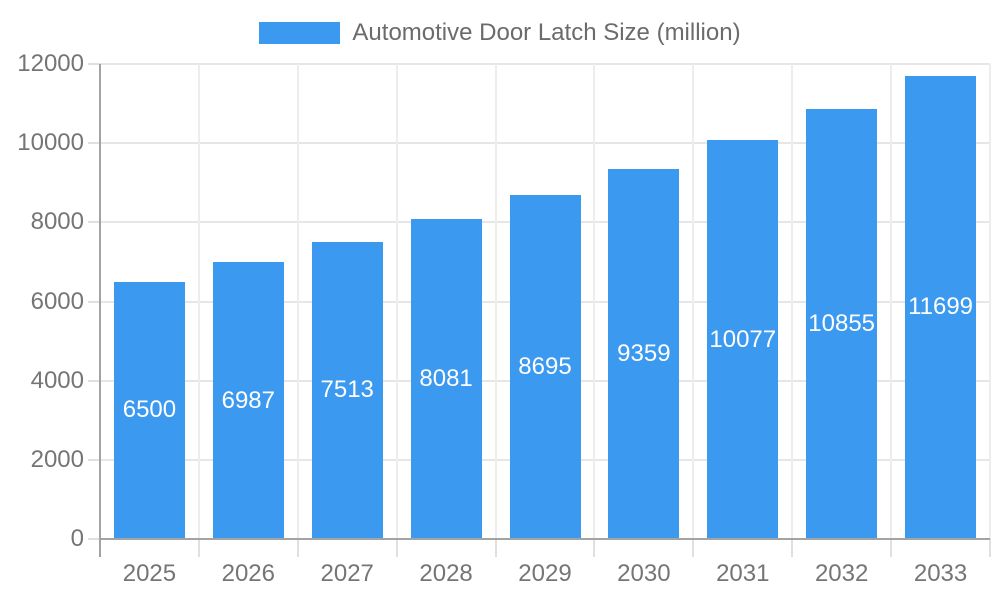 This screenshot has height=600, width=1000. What do you see at coordinates (940, 573) in the screenshot?
I see `x-axis-label: 2033` at bounding box center [940, 573].